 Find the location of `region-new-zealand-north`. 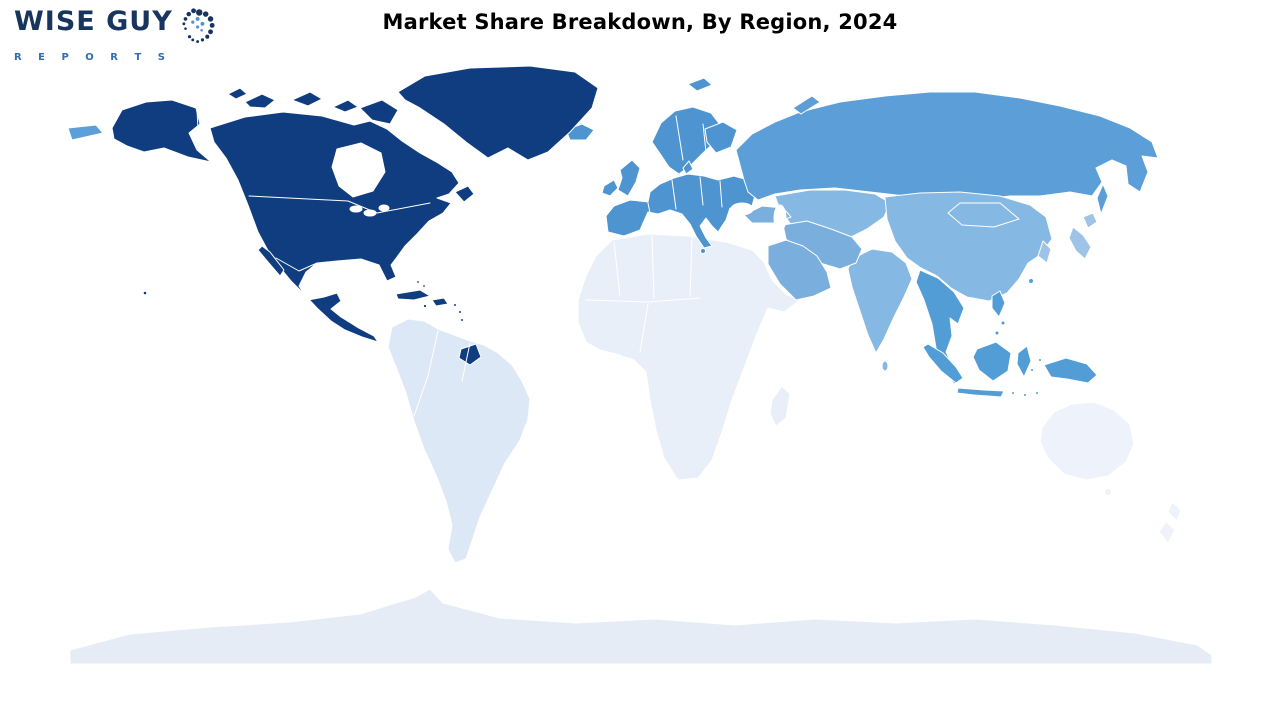

region-new-zealand-north is located at coordinates (1174, 511).